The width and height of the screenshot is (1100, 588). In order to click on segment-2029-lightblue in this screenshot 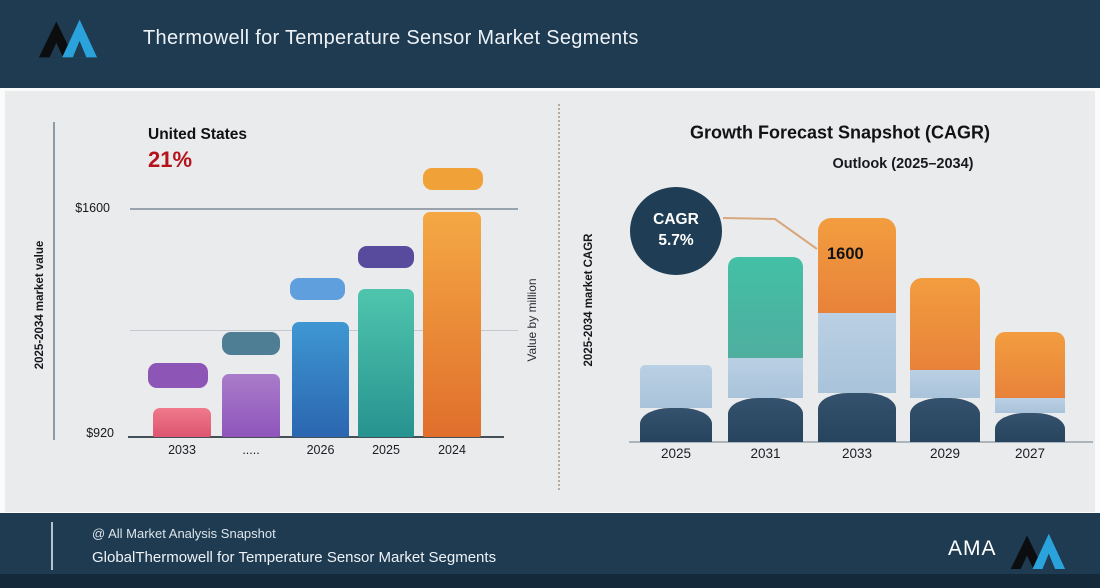, I will do `click(945, 384)`.